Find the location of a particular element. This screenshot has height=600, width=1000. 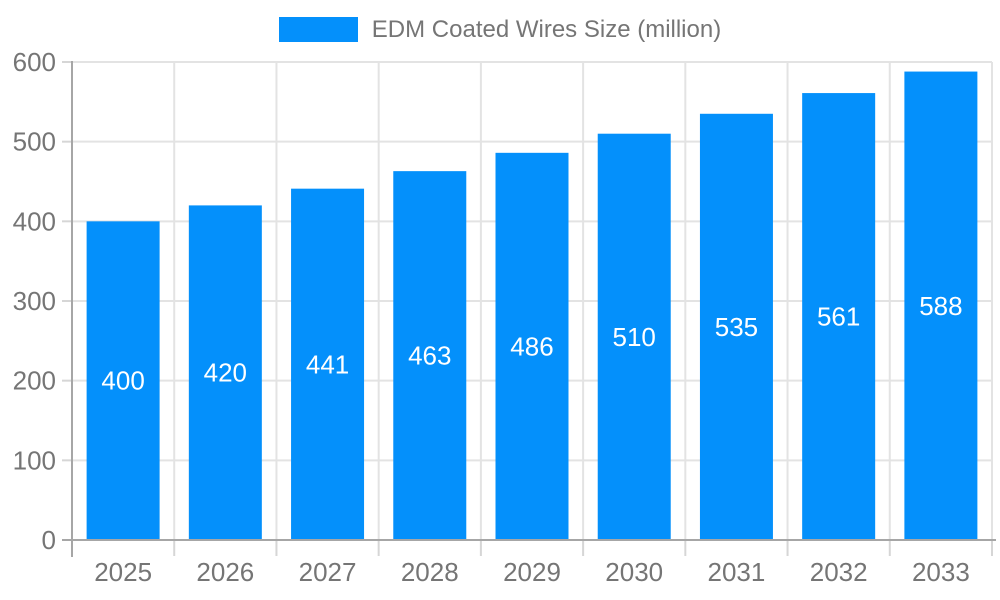

bar-value-label-2026: 420 is located at coordinates (225, 373).